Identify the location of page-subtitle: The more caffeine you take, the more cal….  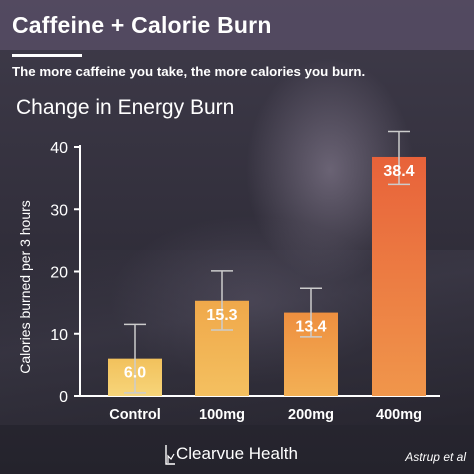
(189, 71).